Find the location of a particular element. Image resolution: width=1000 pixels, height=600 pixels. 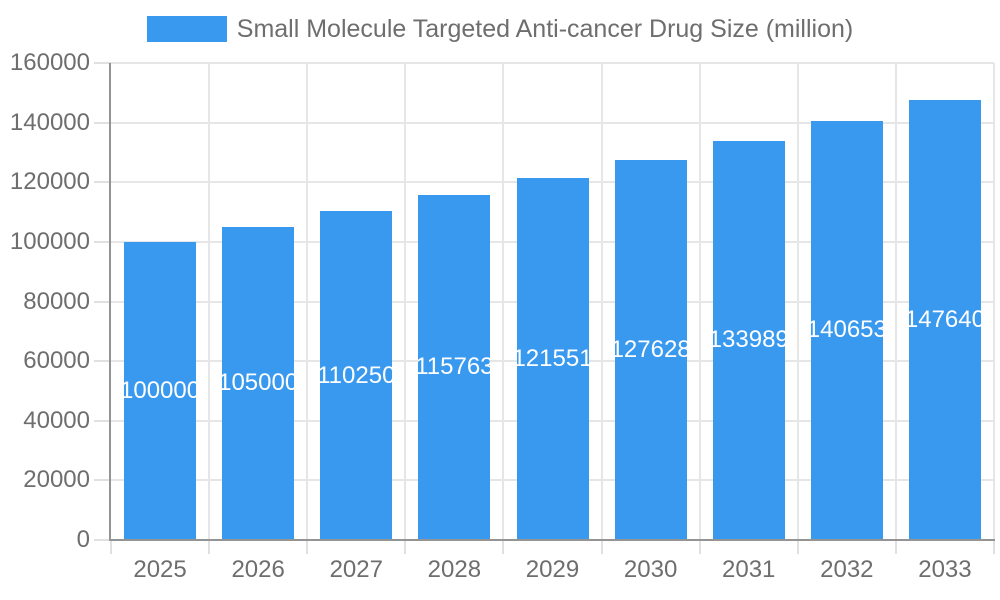

x-axis-line is located at coordinates (552, 540).